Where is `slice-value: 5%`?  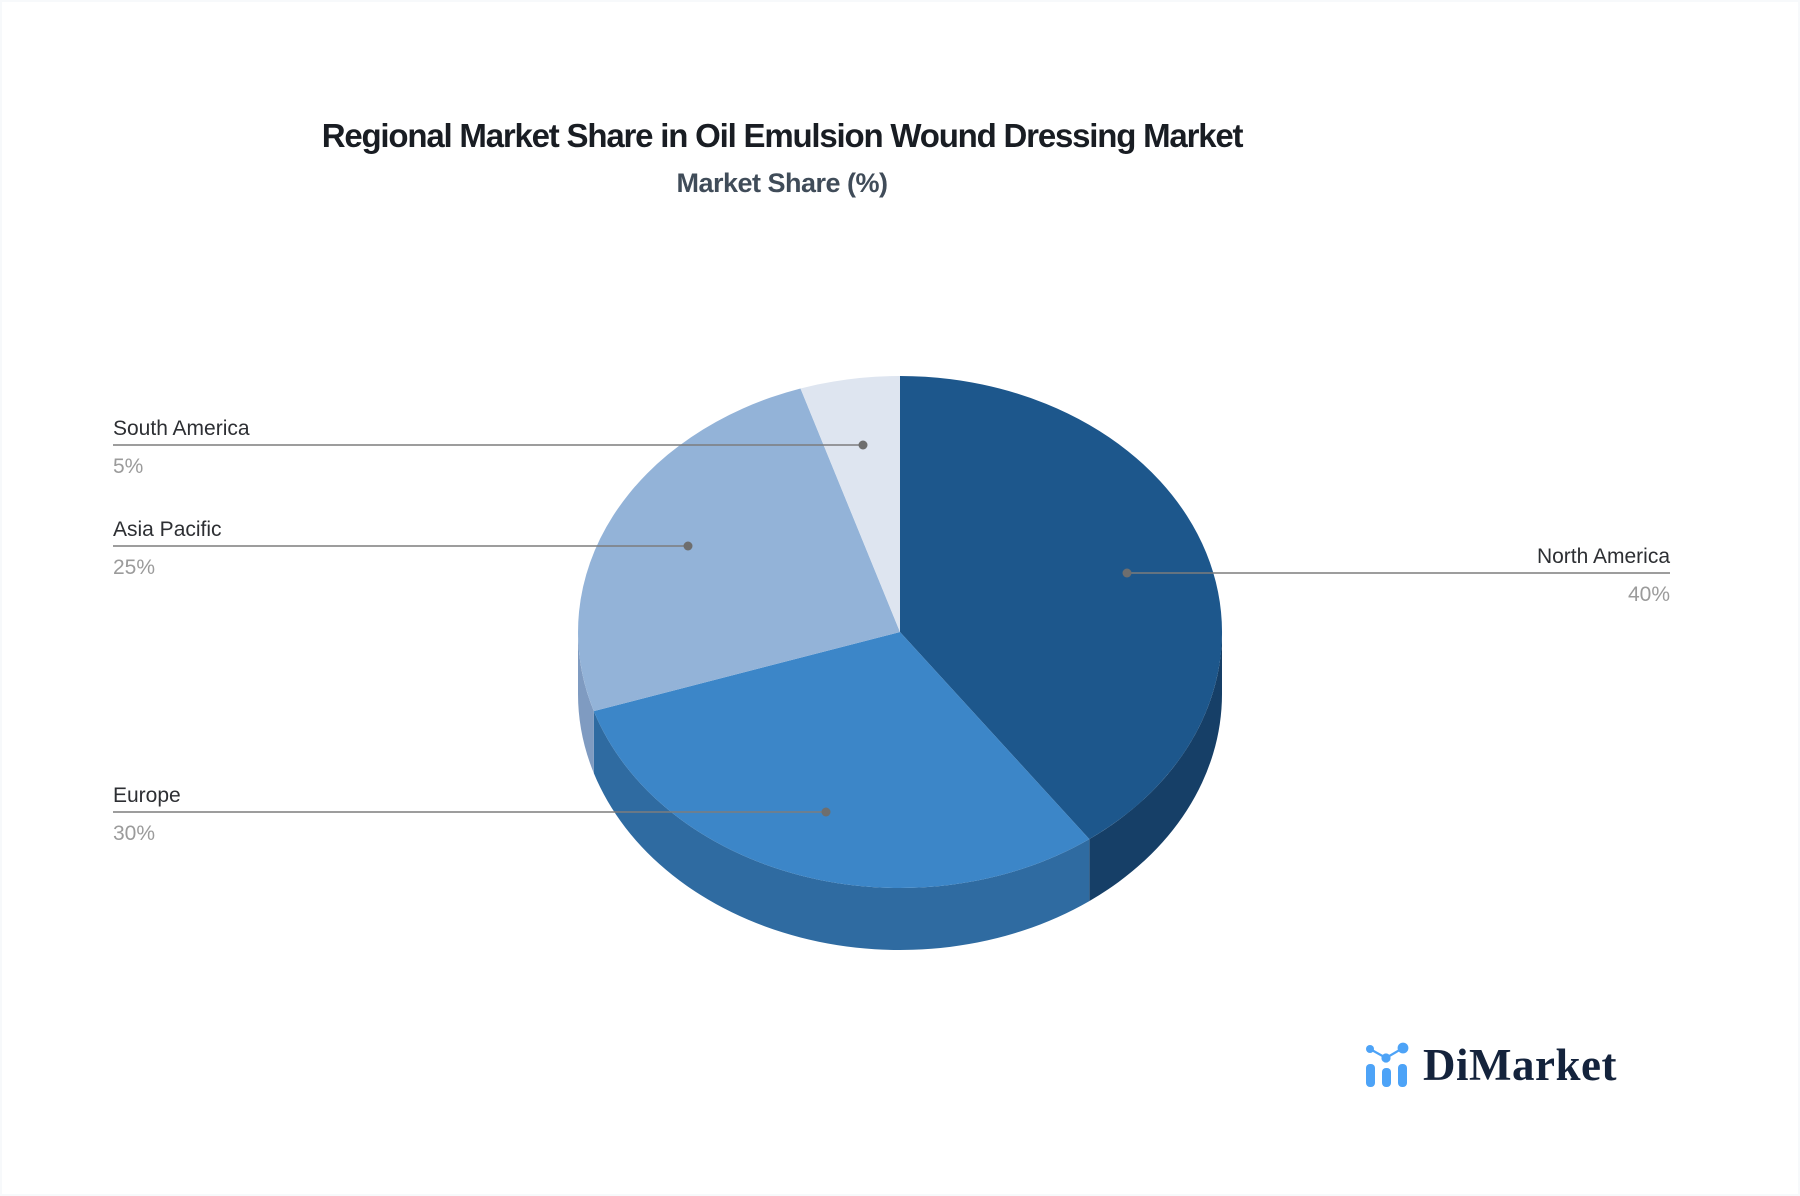
slice-value: 5% is located at coordinates (128, 466).